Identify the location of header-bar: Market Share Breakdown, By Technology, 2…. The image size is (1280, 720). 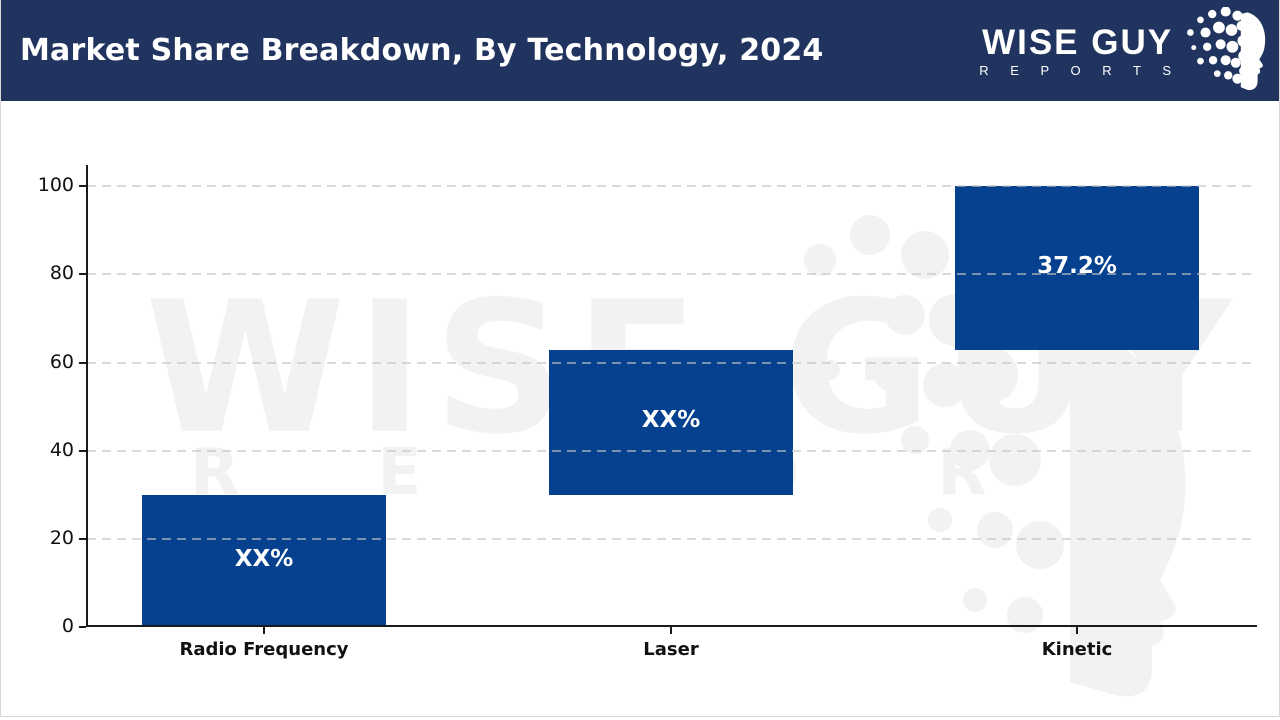
(640, 50).